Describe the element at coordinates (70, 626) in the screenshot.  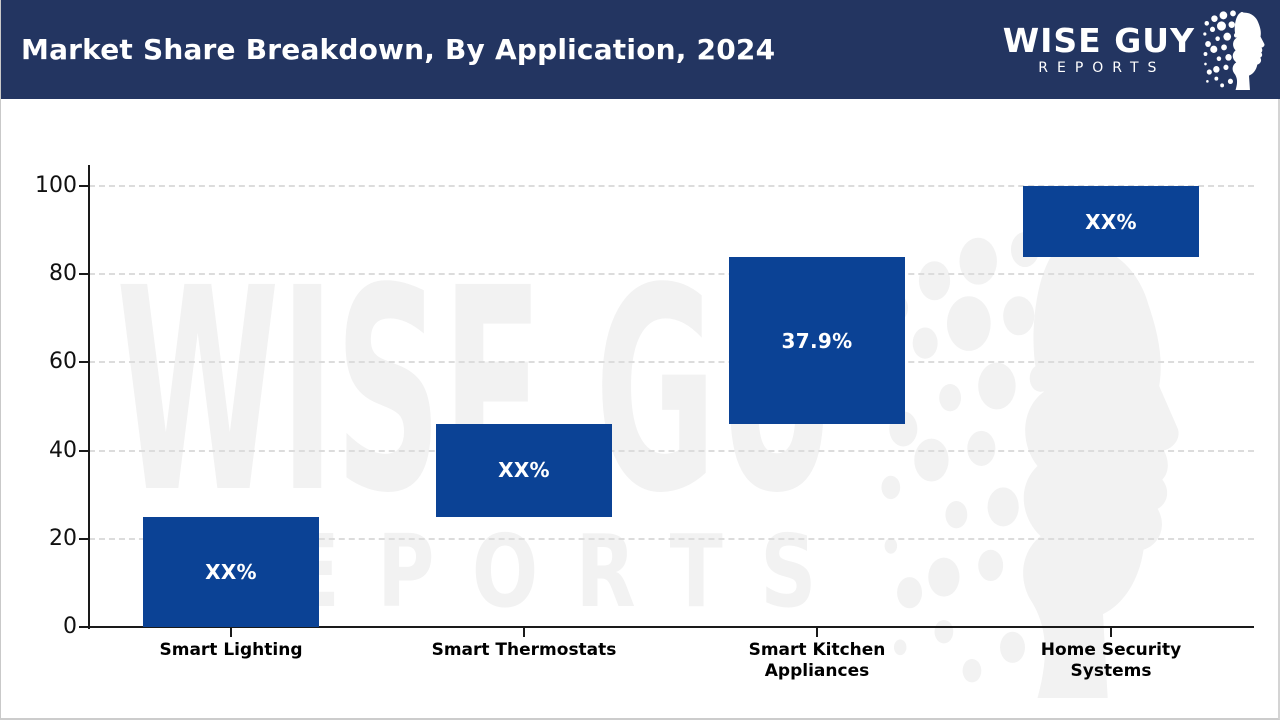
I see `y-tick-label-0: 0` at that location.